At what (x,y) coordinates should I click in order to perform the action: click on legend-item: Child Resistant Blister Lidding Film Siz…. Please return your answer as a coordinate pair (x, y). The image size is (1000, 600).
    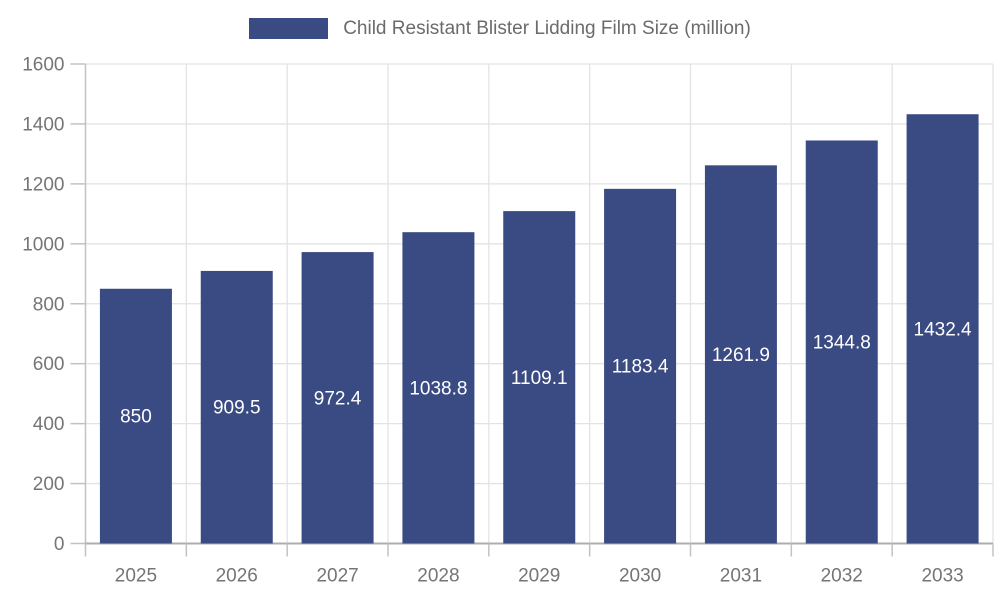
    Looking at the image, I should click on (500, 28).